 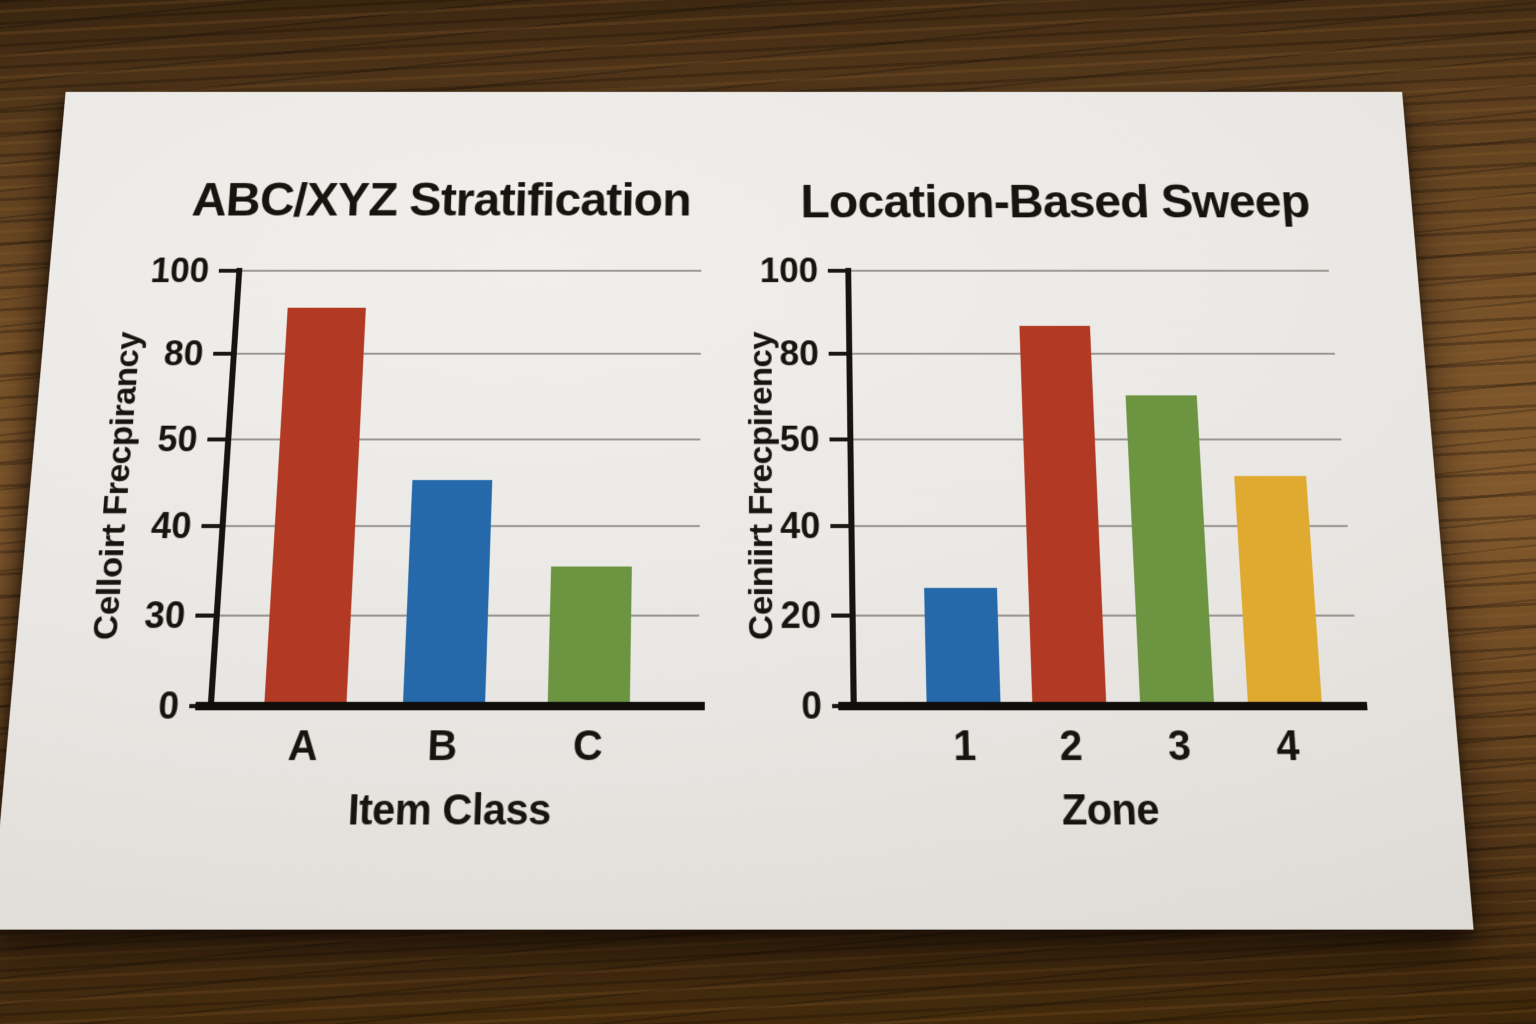 What do you see at coordinates (761, 485) in the screenshot?
I see `y-axis-label: Ceiniirt Frecpirency` at bounding box center [761, 485].